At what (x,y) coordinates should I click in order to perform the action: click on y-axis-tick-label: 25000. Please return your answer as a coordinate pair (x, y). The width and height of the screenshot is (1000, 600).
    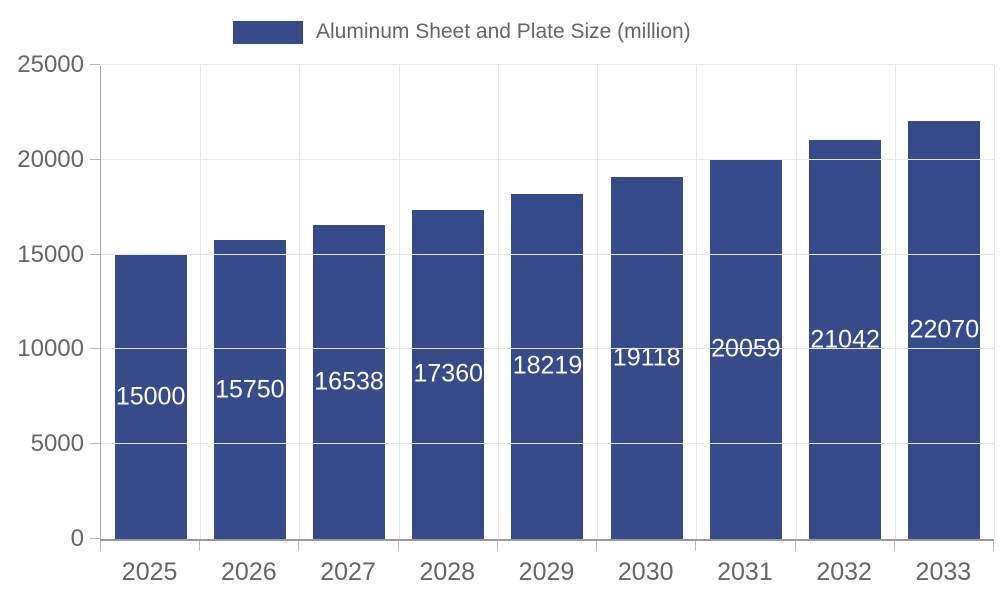
    Looking at the image, I should click on (50, 64).